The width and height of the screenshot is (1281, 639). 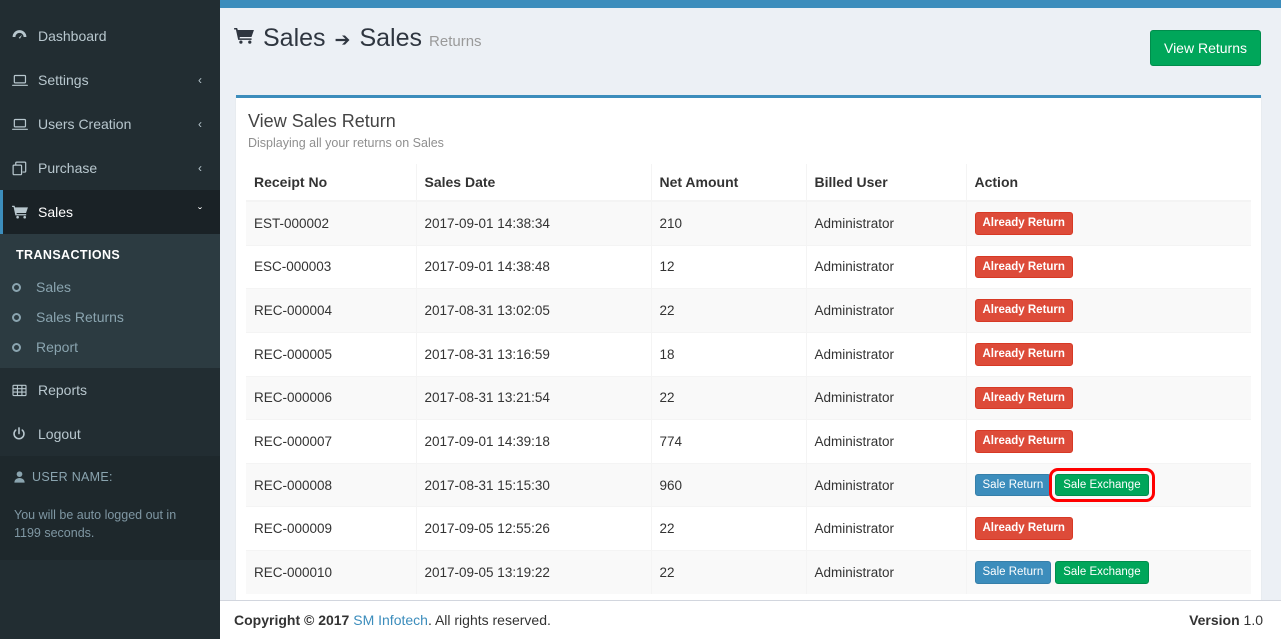 What do you see at coordinates (750, 4) in the screenshot?
I see `top-accent-bar` at bounding box center [750, 4].